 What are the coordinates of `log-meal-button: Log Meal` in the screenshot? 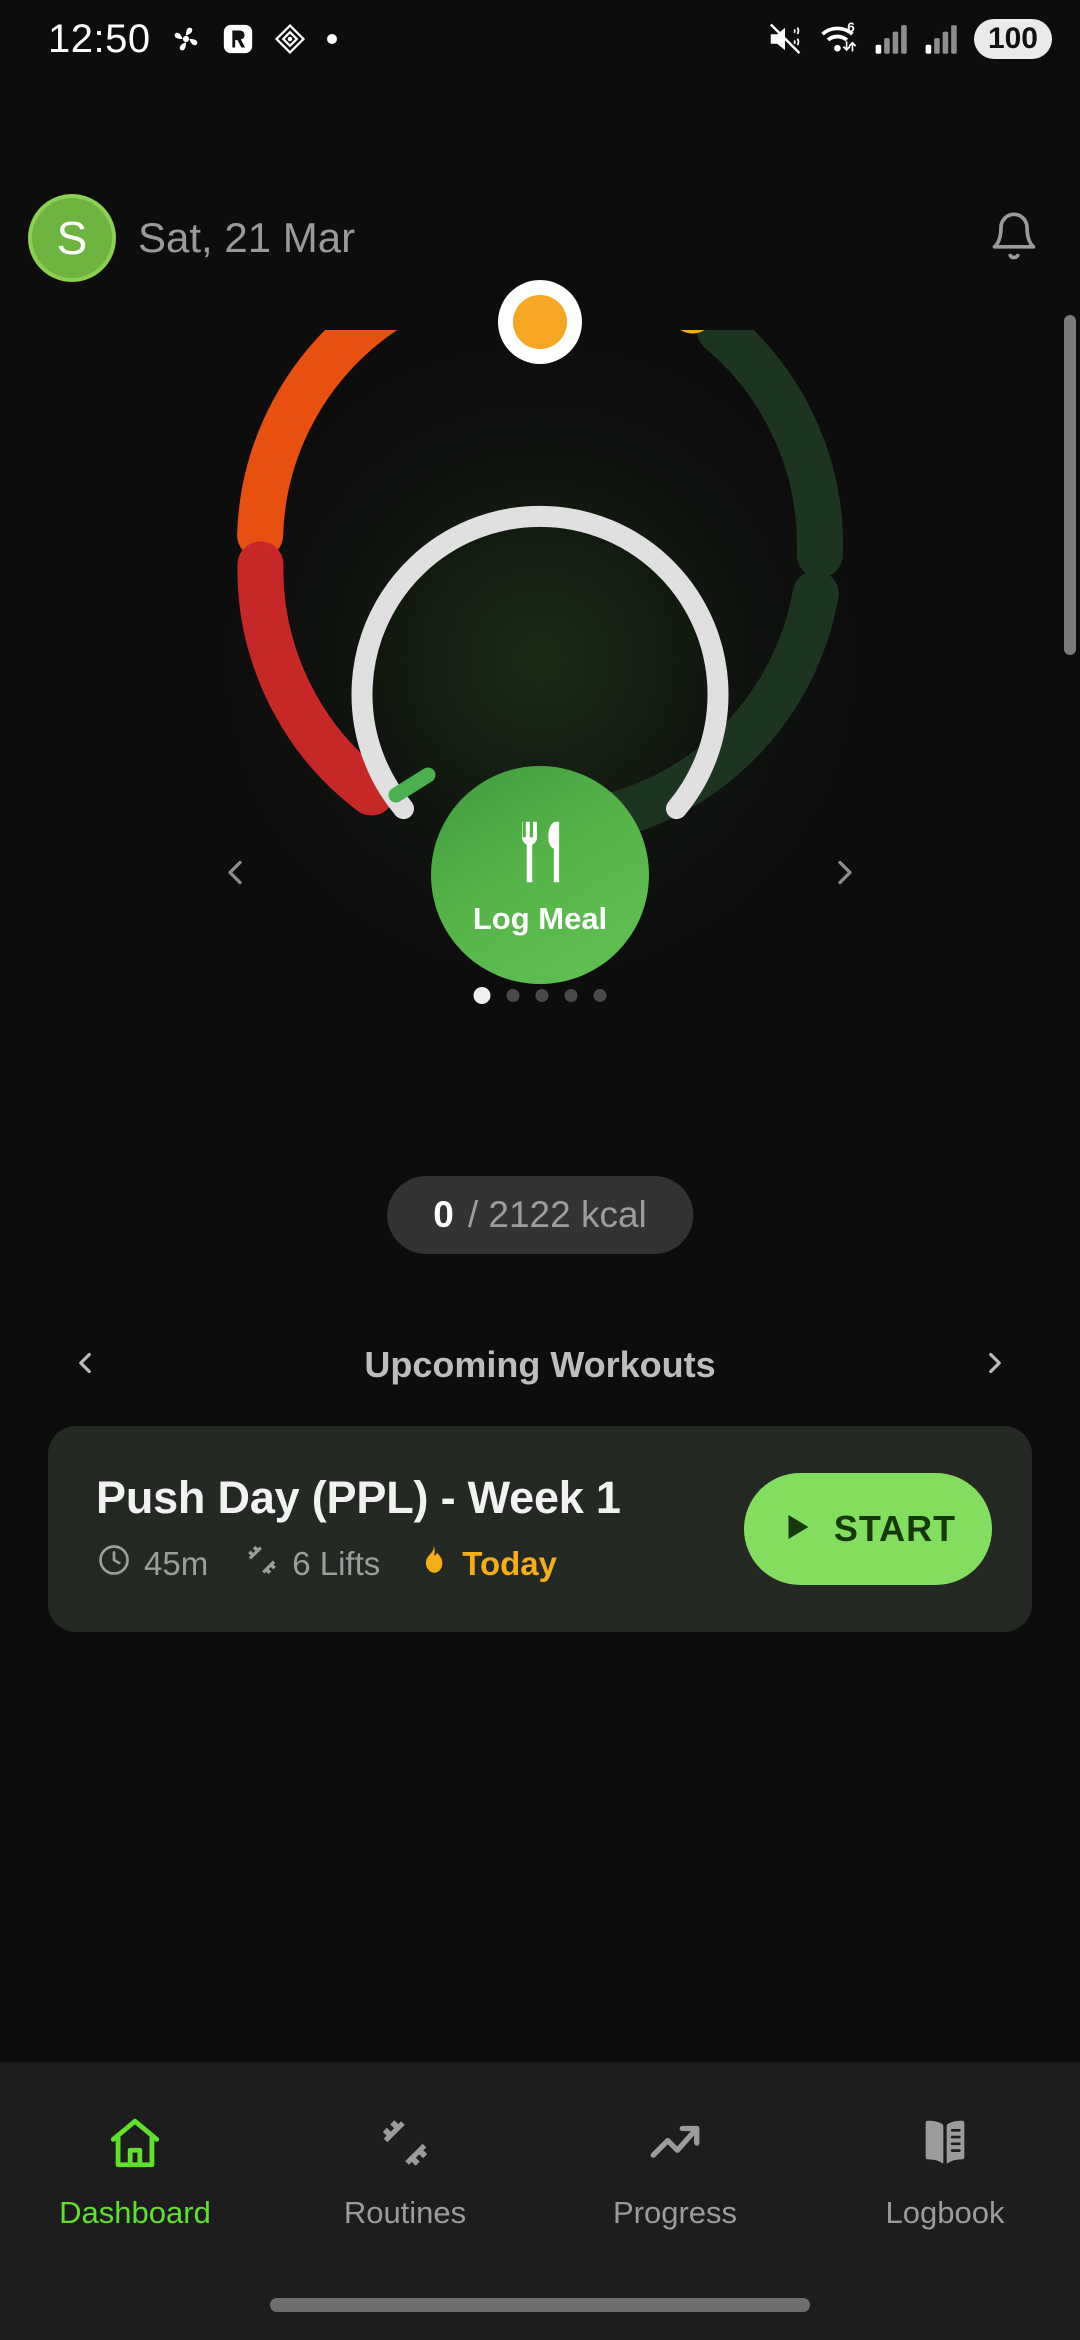 It's located at (540, 875).